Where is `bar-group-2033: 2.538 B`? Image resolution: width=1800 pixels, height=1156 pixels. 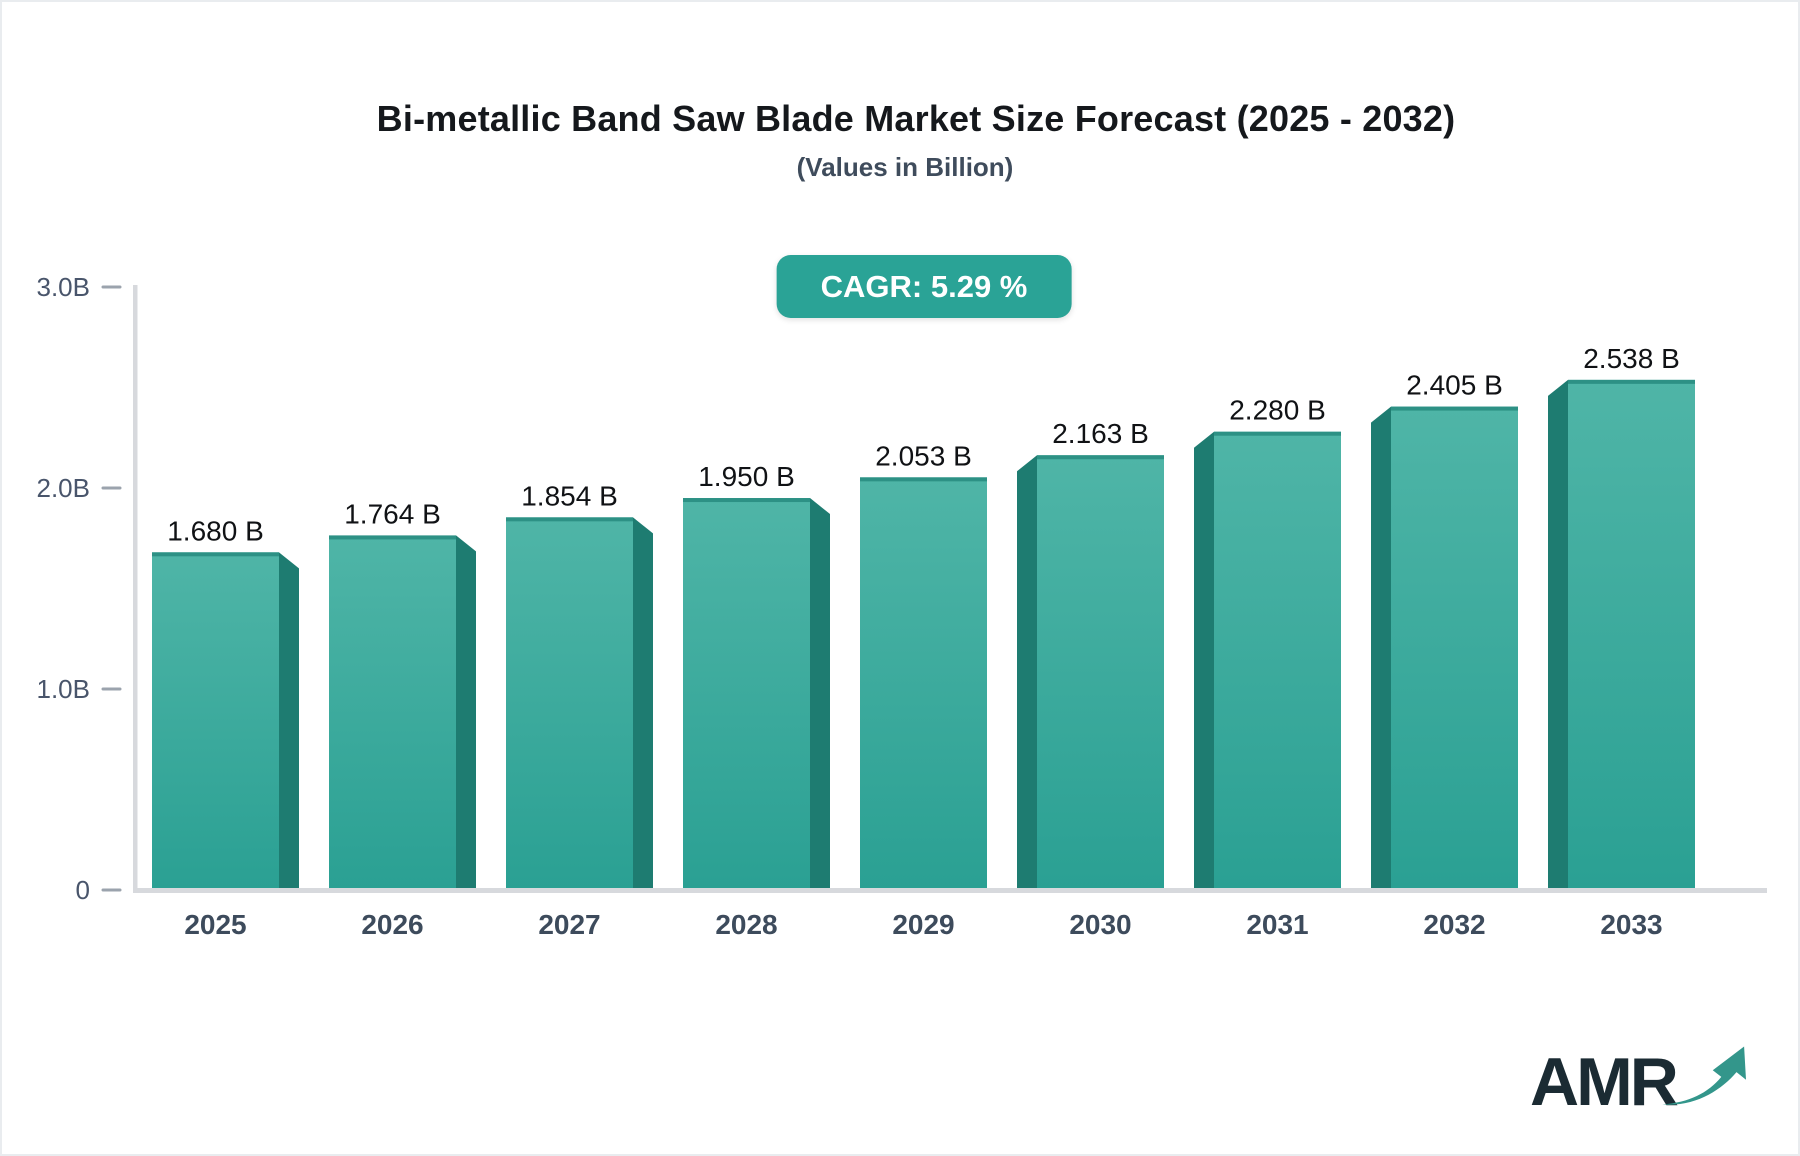
bar-group-2033: 2.538 B is located at coordinates (1621, 617).